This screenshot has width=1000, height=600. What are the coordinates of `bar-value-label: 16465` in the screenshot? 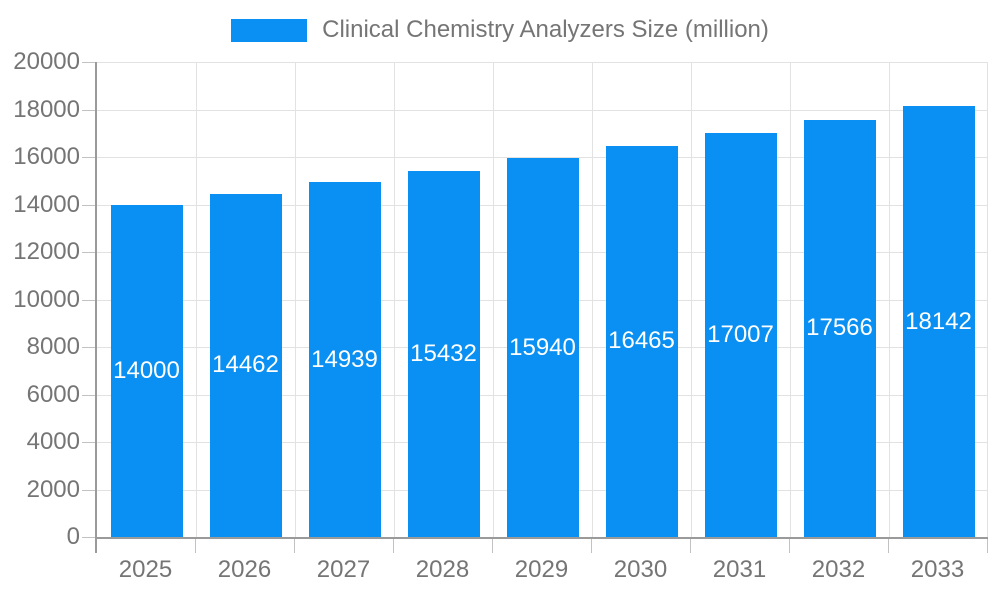 It's located at (641, 341).